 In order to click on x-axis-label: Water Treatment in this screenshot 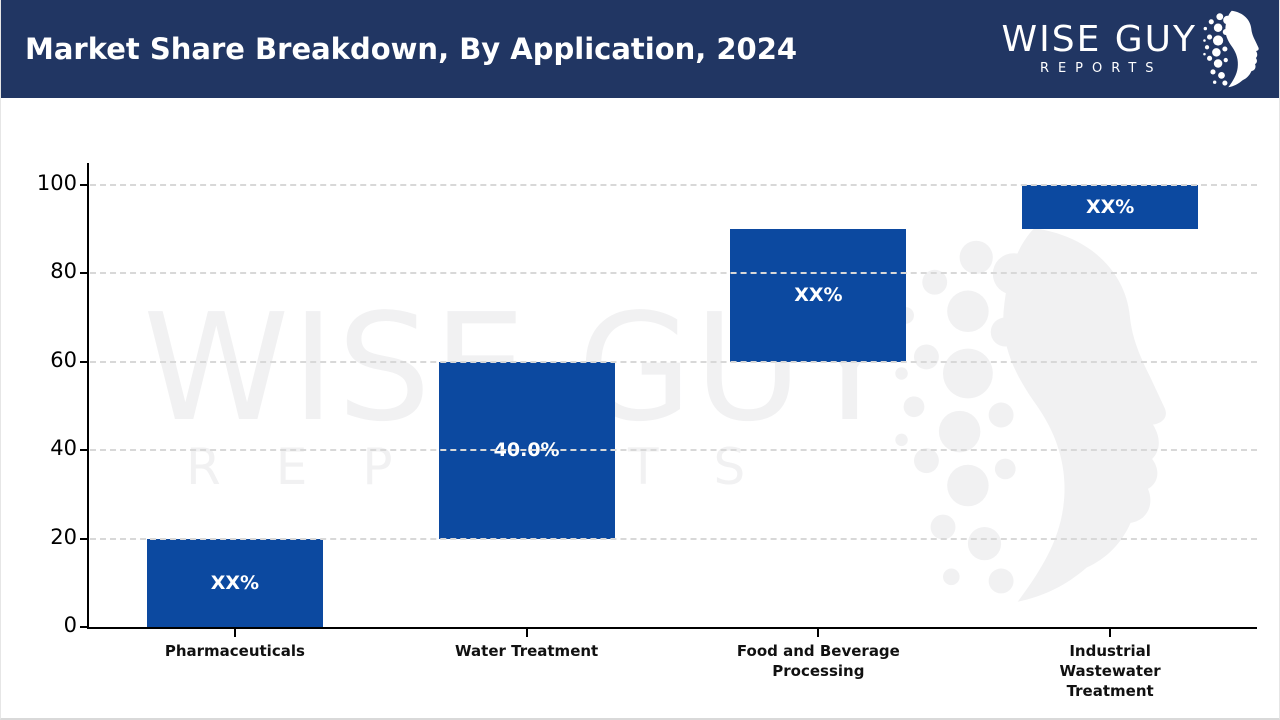, I will do `click(527, 651)`.